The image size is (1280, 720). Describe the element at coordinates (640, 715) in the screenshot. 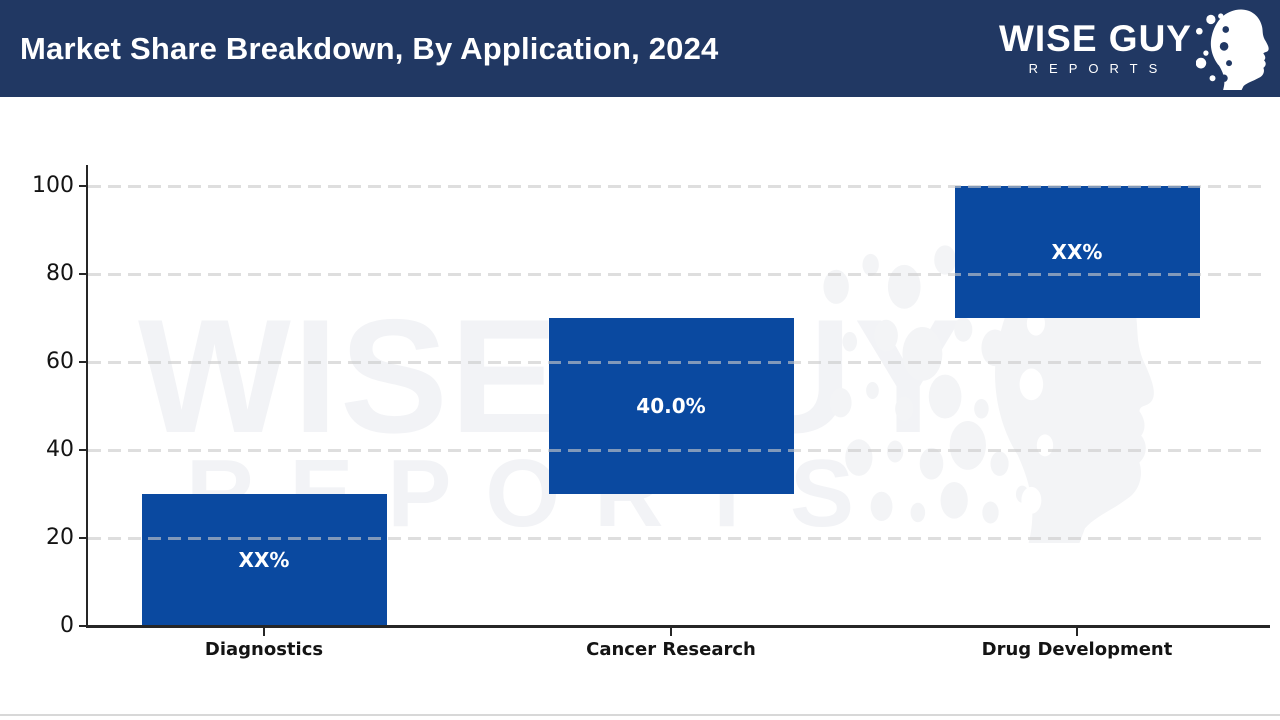

I see `bottom-divider` at that location.